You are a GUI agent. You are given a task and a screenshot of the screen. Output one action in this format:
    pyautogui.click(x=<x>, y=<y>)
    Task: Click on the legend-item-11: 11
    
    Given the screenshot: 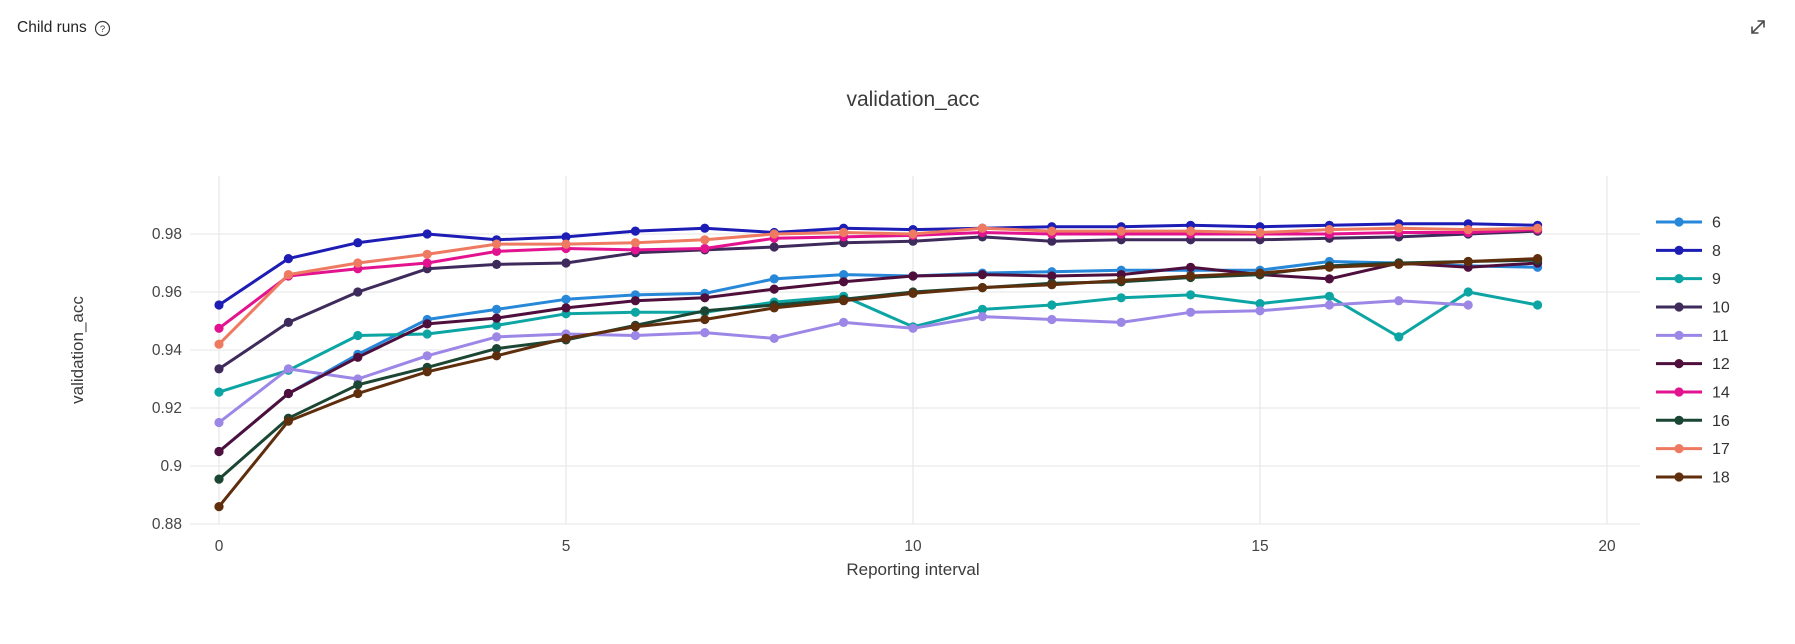 What is the action you would take?
    pyautogui.click(x=1692, y=336)
    